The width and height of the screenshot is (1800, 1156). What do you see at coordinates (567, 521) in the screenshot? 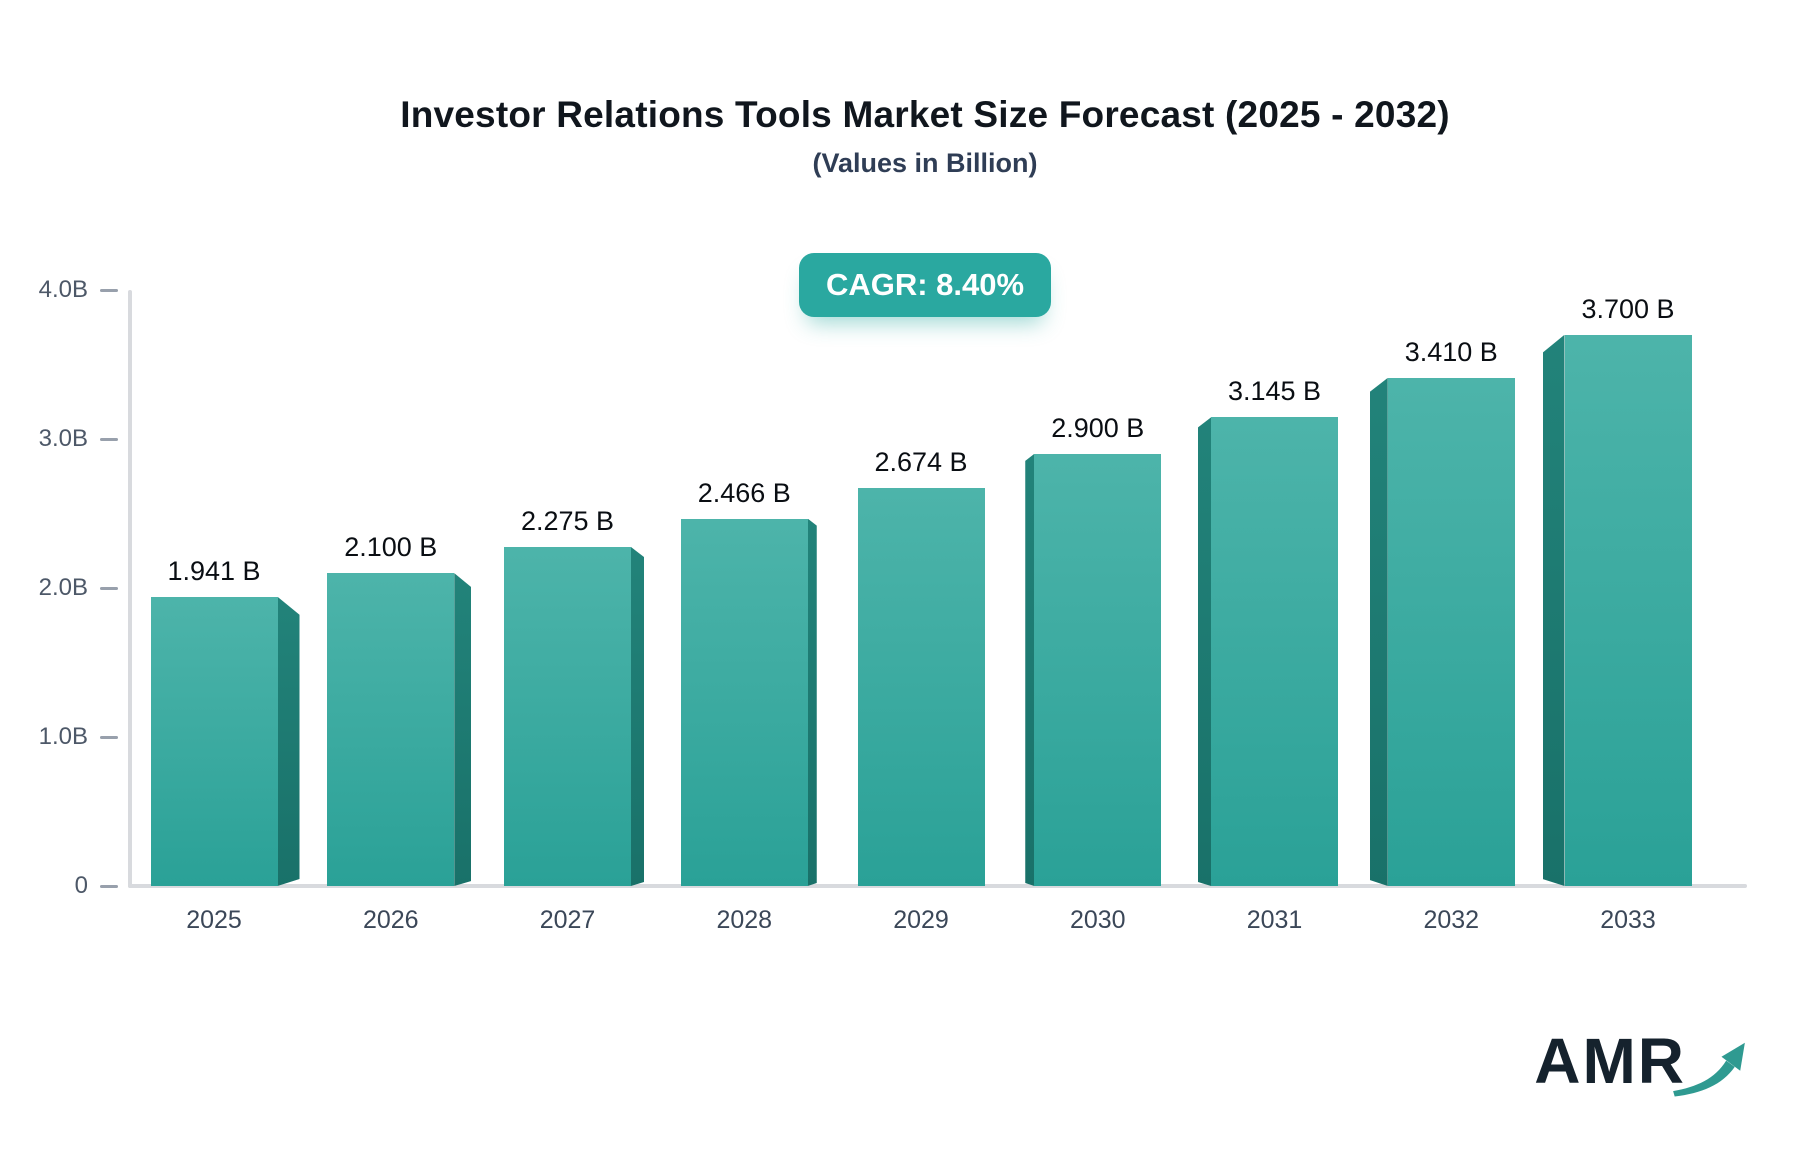
I see `bar-value-label-2027: 2.275 B` at bounding box center [567, 521].